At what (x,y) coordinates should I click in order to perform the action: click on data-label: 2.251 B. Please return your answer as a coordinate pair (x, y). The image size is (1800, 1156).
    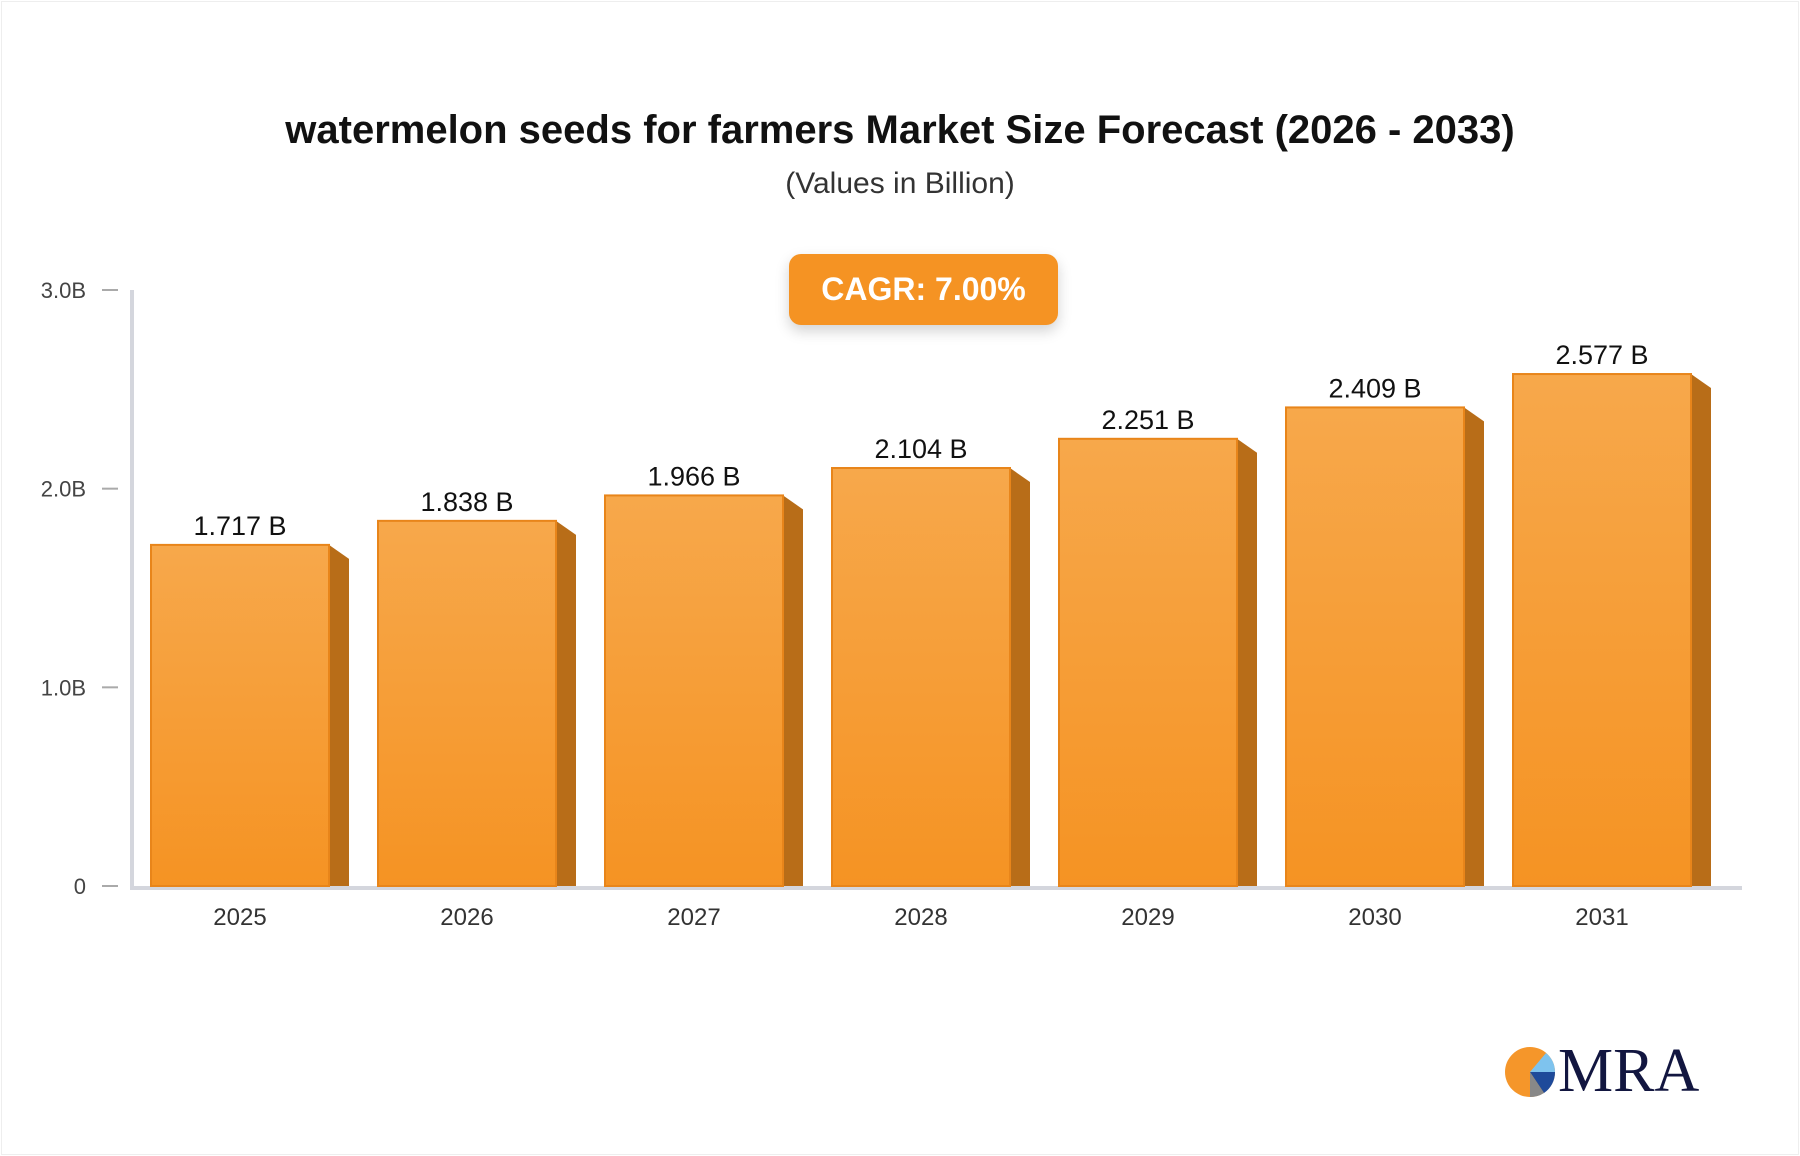
    Looking at the image, I should click on (1147, 420).